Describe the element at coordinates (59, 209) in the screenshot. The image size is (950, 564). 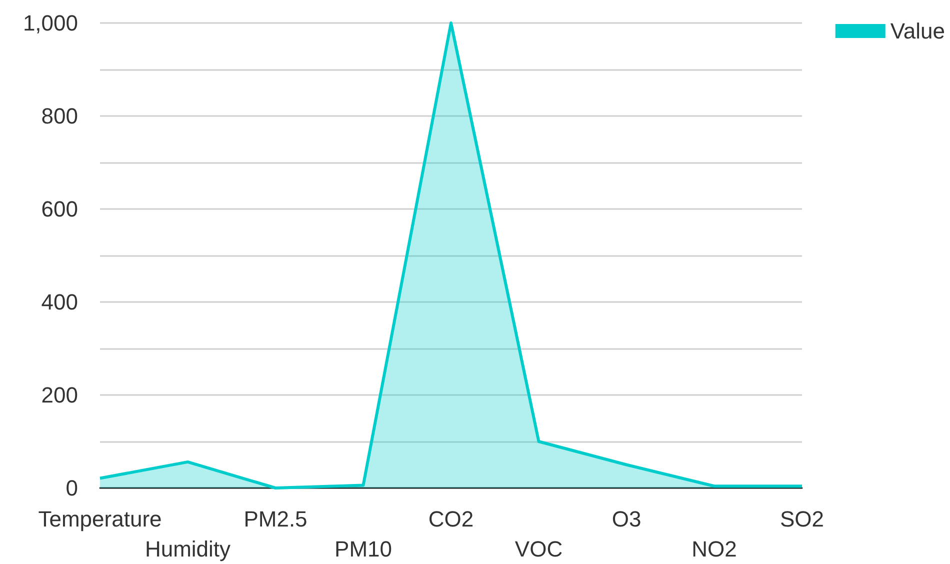
I see `y-tick-label: 600` at that location.